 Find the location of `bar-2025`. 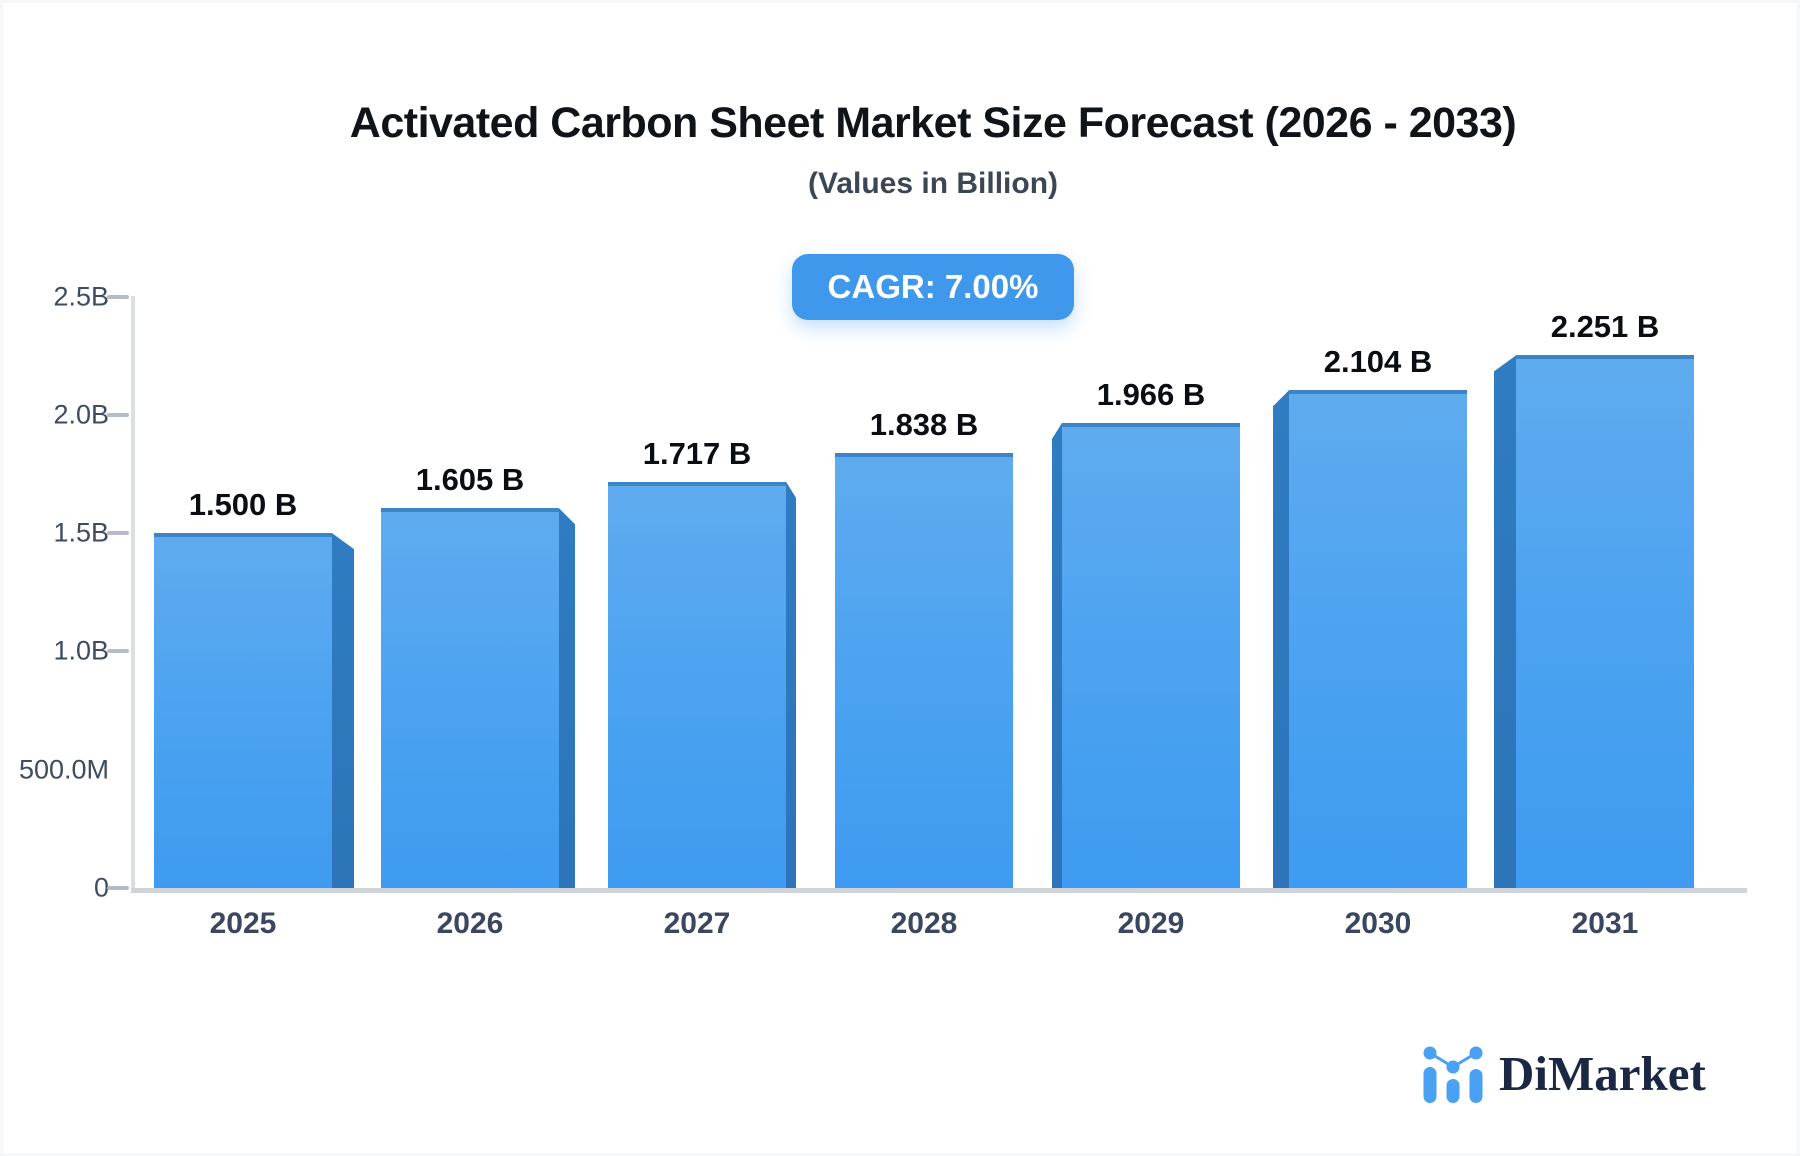

bar-2025 is located at coordinates (243, 710).